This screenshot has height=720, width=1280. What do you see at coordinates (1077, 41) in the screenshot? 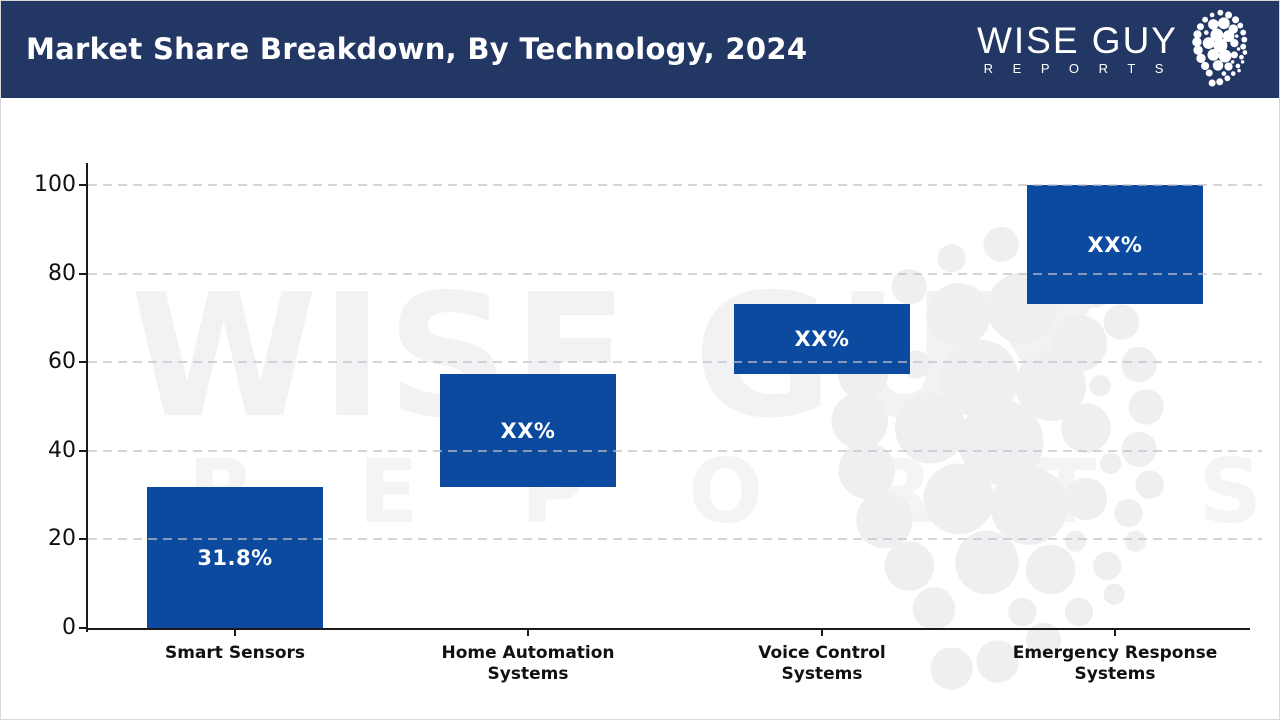
I see `brand-name: WISE GUY` at bounding box center [1077, 41].